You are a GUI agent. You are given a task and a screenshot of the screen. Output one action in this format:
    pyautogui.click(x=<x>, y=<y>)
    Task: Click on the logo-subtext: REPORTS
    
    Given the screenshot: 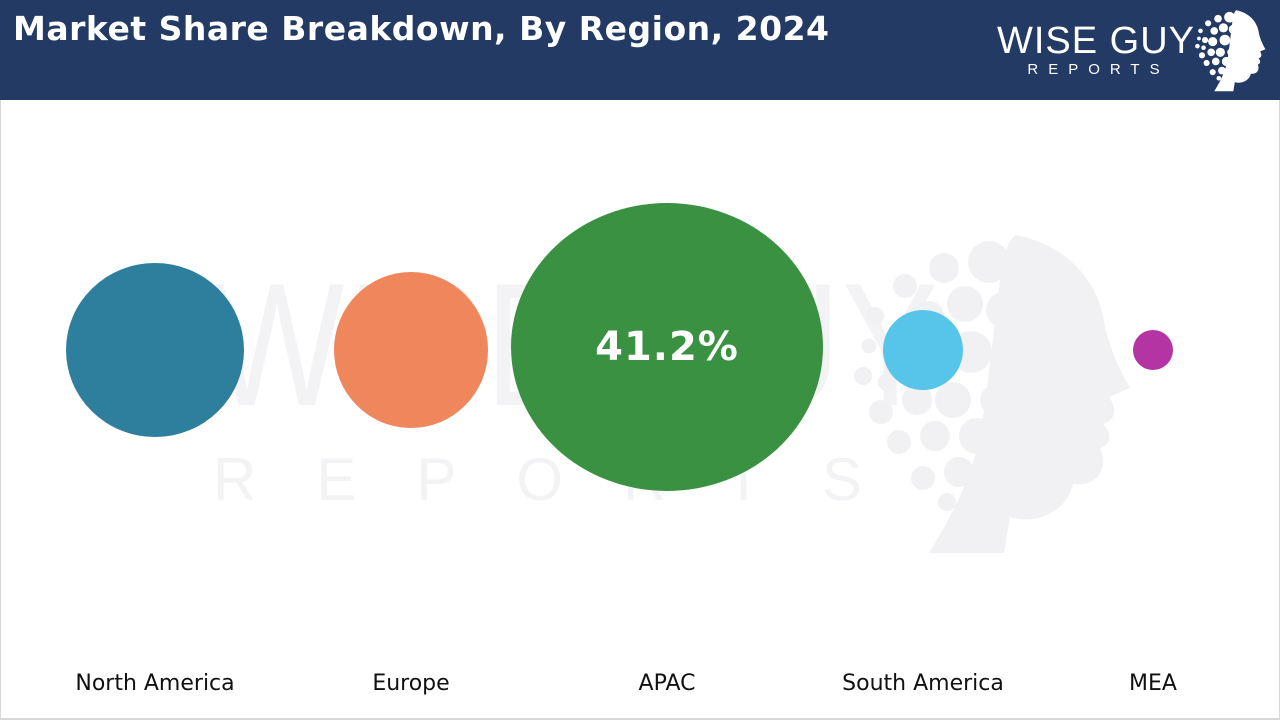 What is the action you would take?
    pyautogui.click(x=1098, y=70)
    